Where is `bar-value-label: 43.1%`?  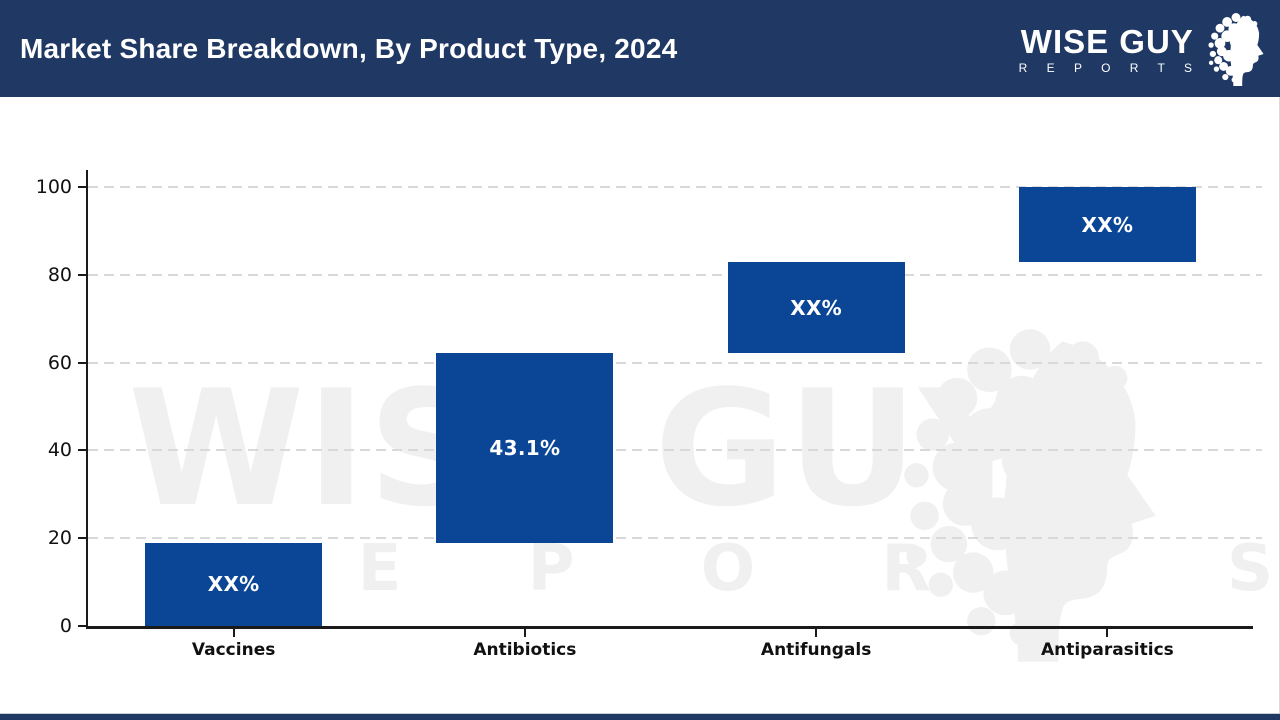 bar-value-label: 43.1% is located at coordinates (525, 447).